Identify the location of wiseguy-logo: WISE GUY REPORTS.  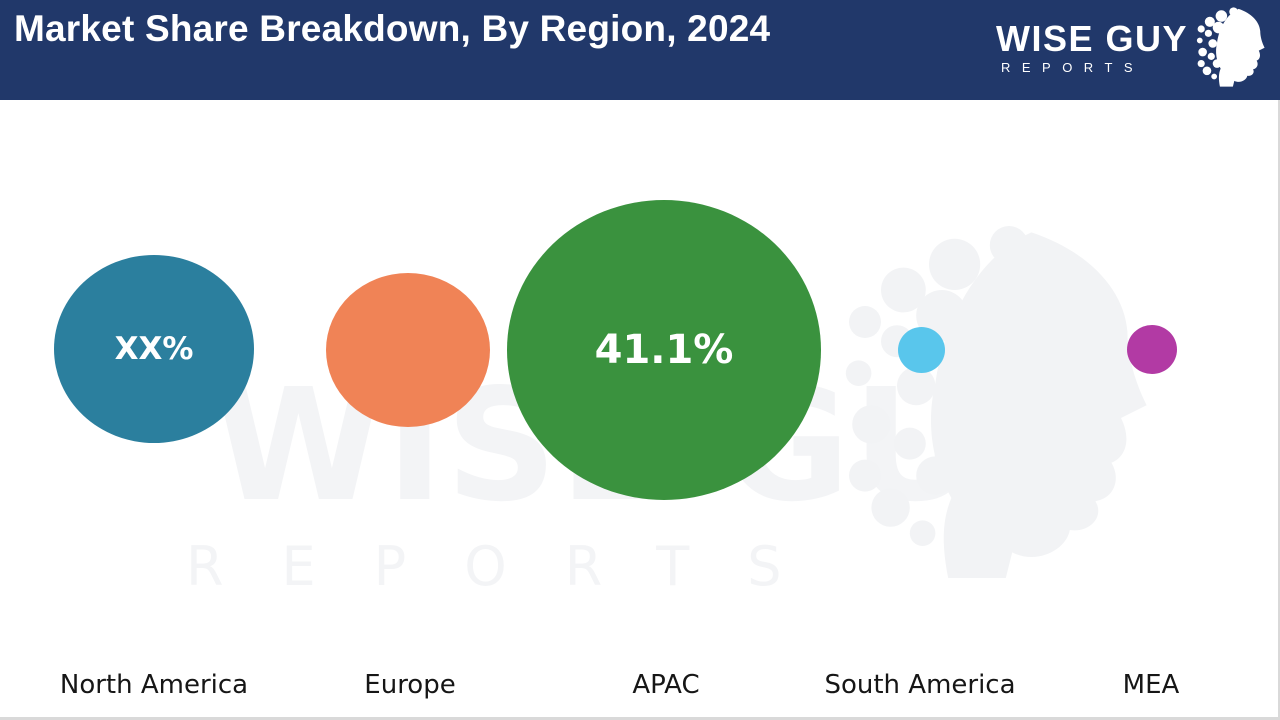
(1131, 47).